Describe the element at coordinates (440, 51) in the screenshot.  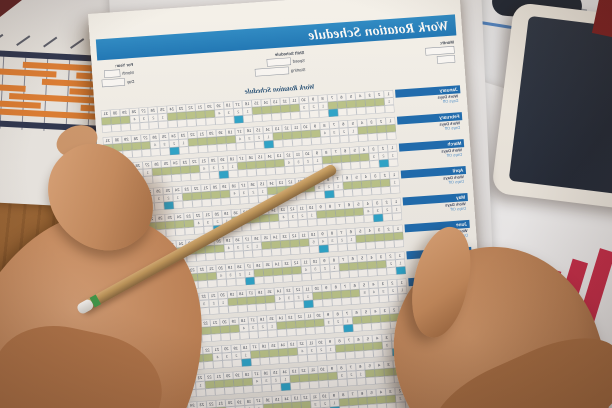
I see `month-box` at that location.